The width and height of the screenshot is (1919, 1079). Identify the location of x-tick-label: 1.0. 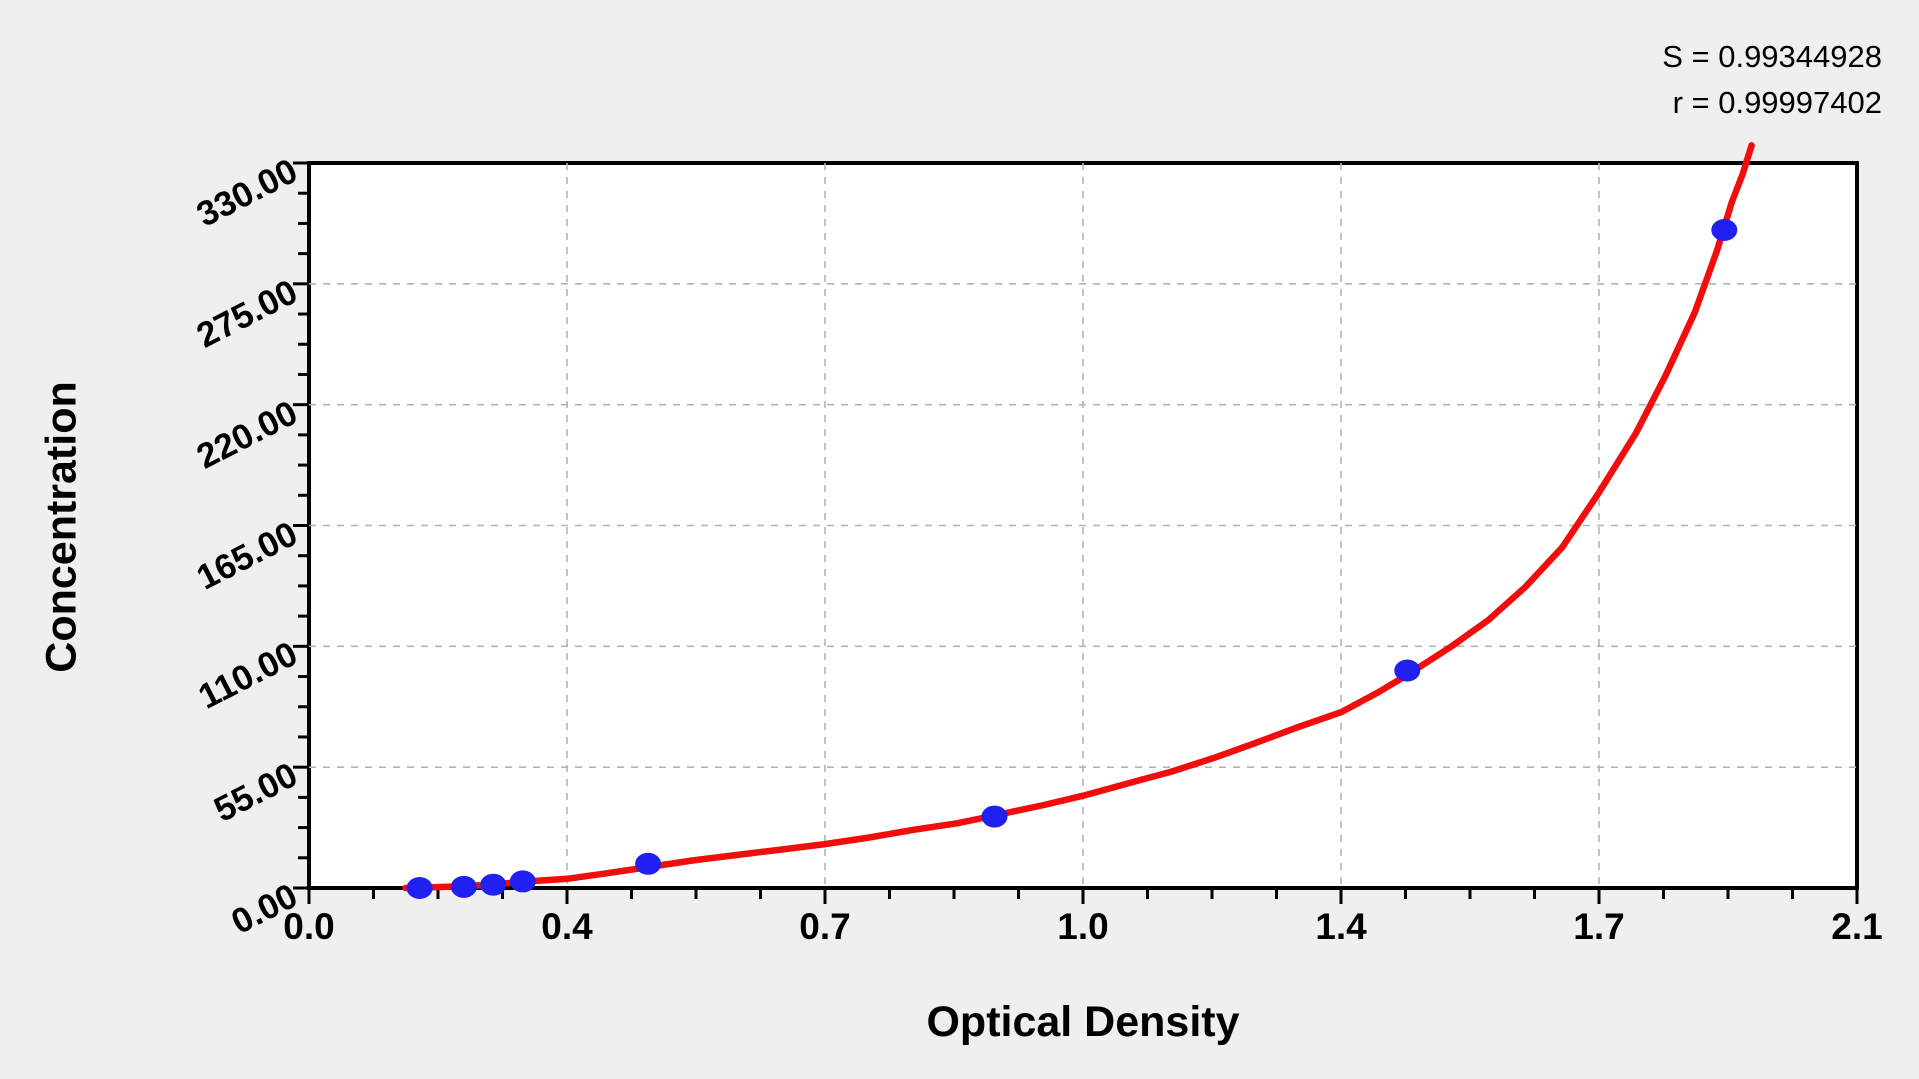
(1083, 926).